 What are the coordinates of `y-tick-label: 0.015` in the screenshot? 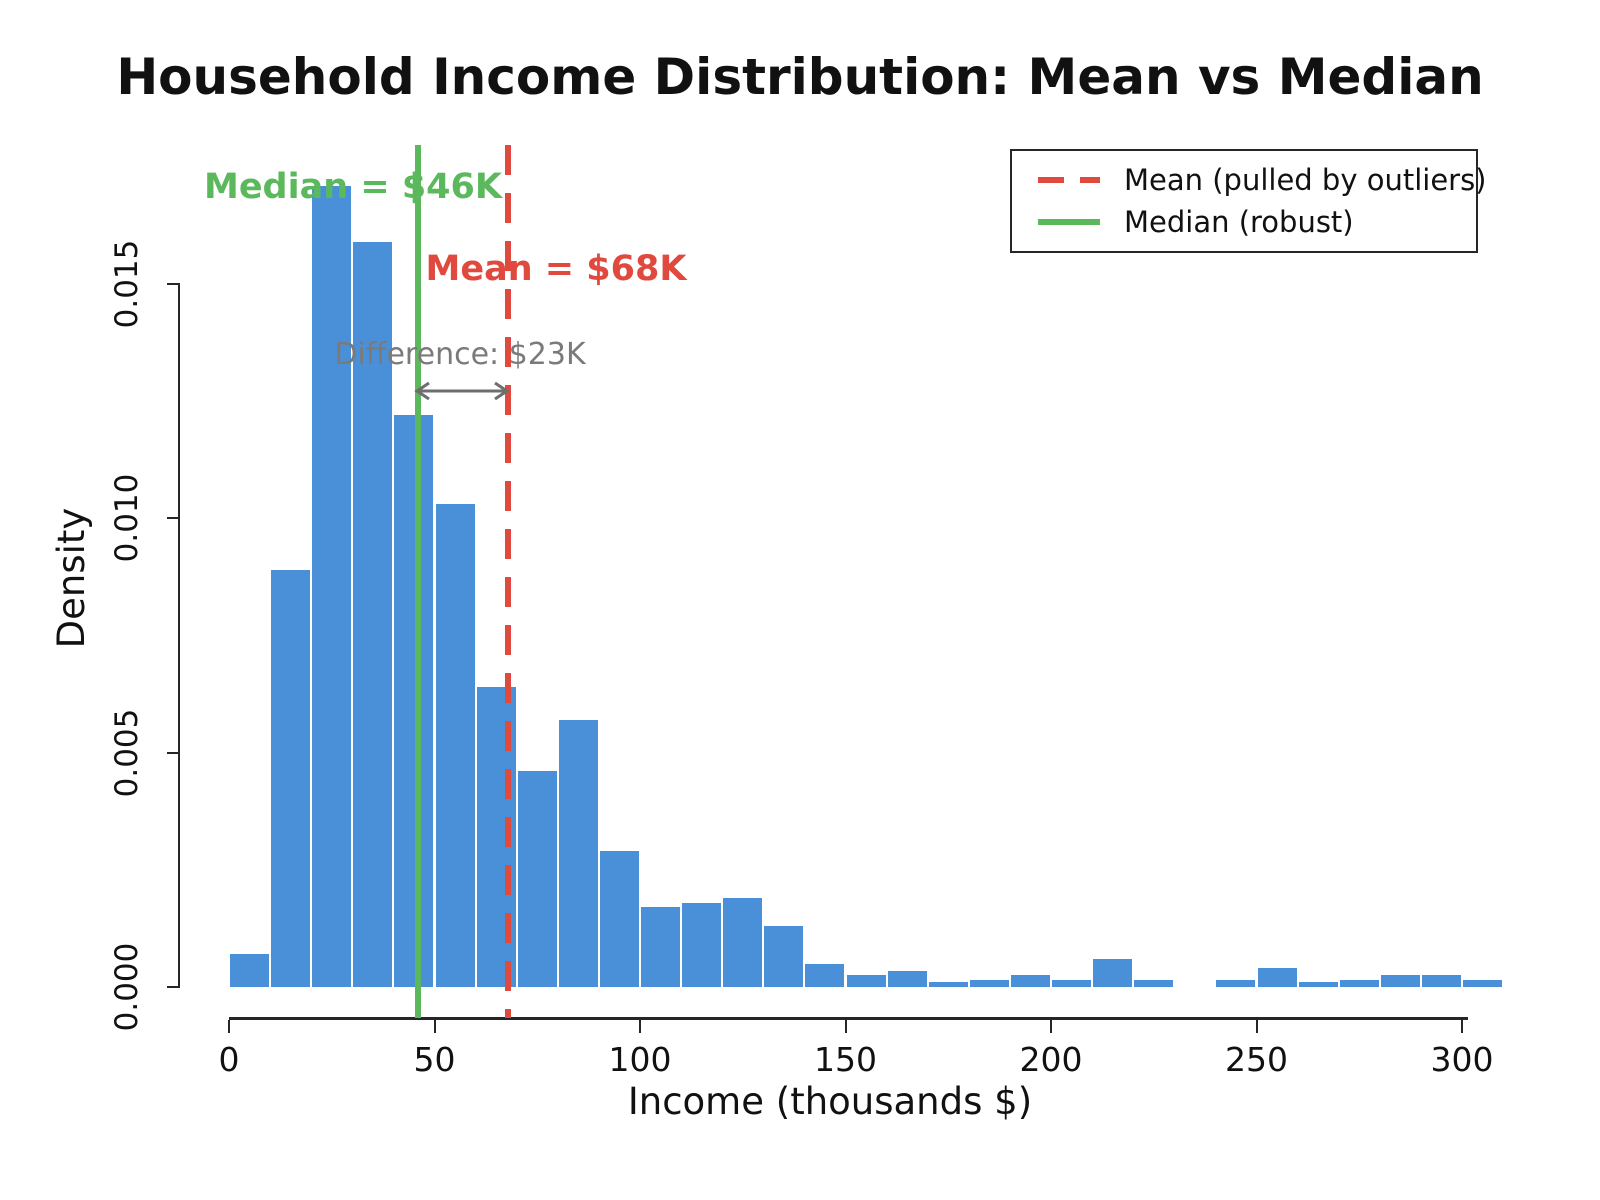 It's located at (127, 284).